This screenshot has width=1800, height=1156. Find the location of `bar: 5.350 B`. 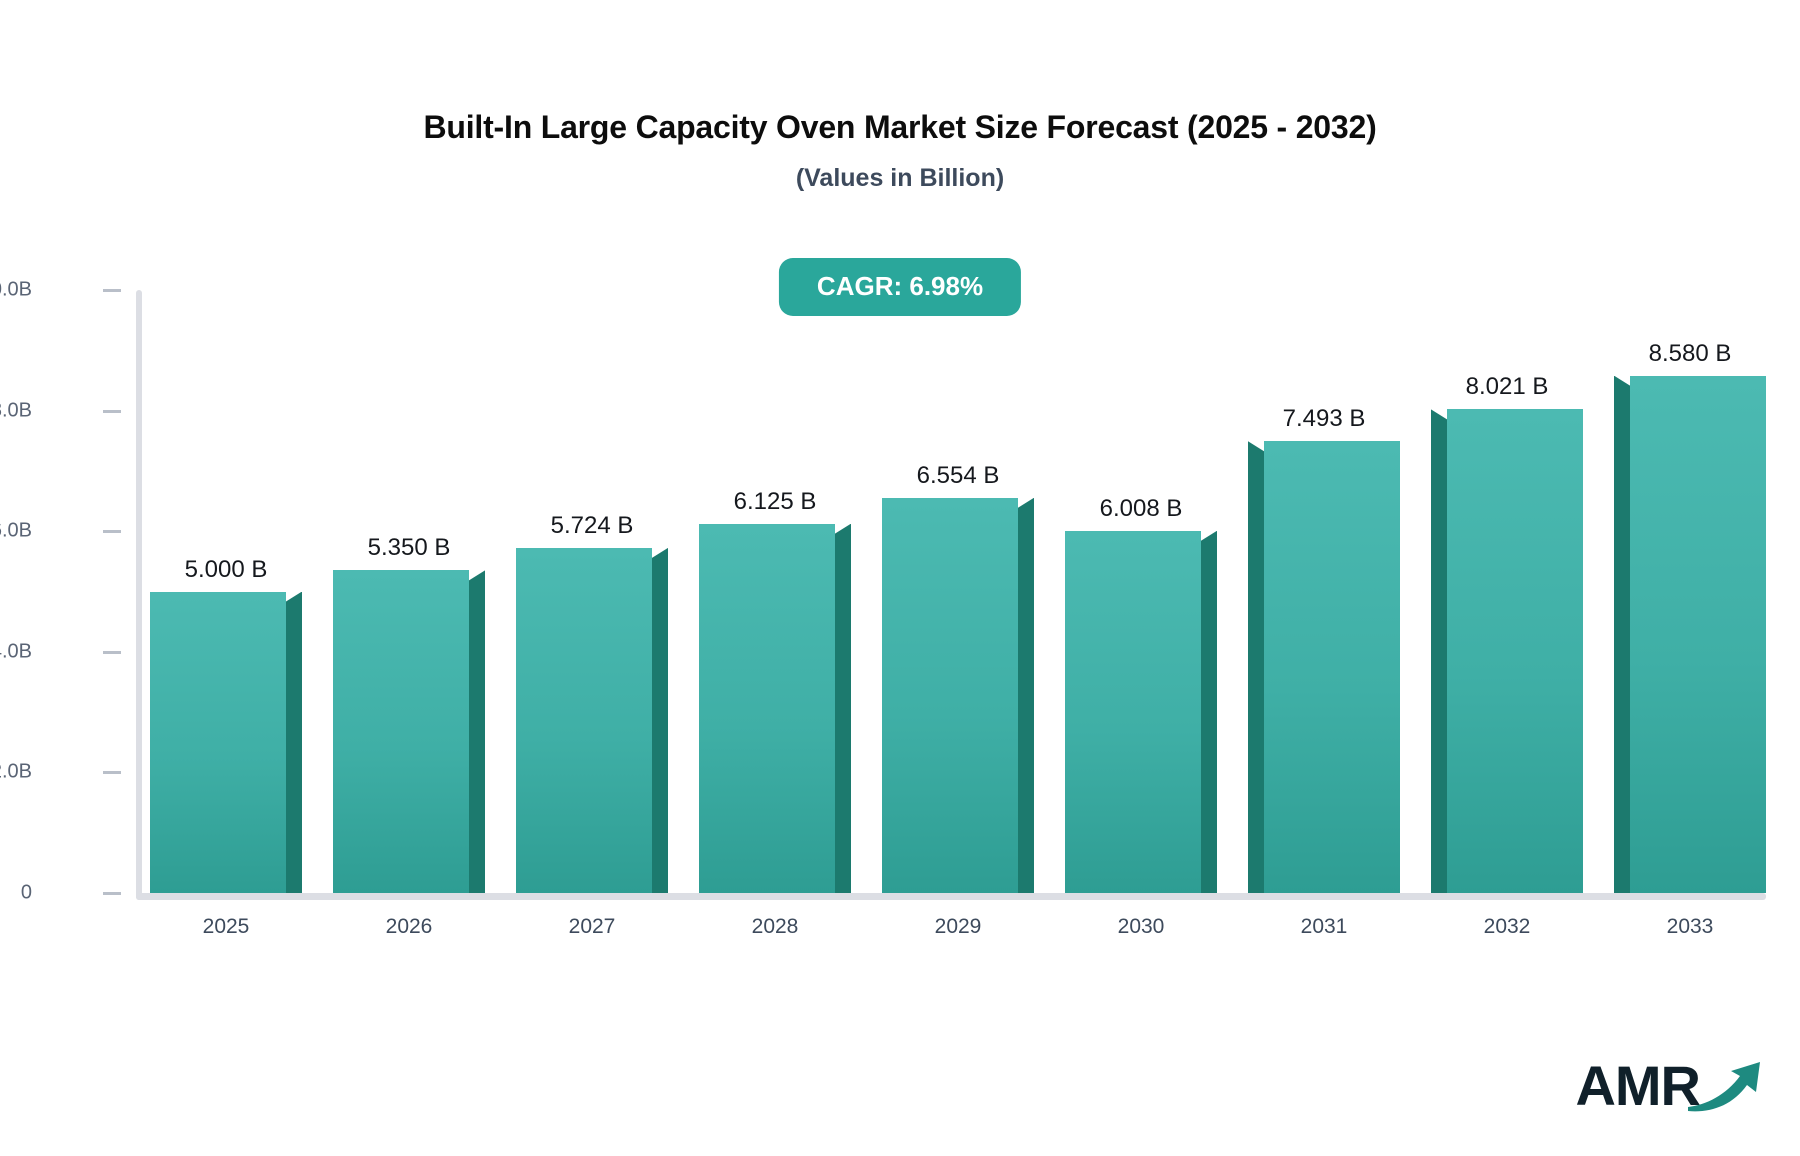

bar: 5.350 B is located at coordinates (409, 714).